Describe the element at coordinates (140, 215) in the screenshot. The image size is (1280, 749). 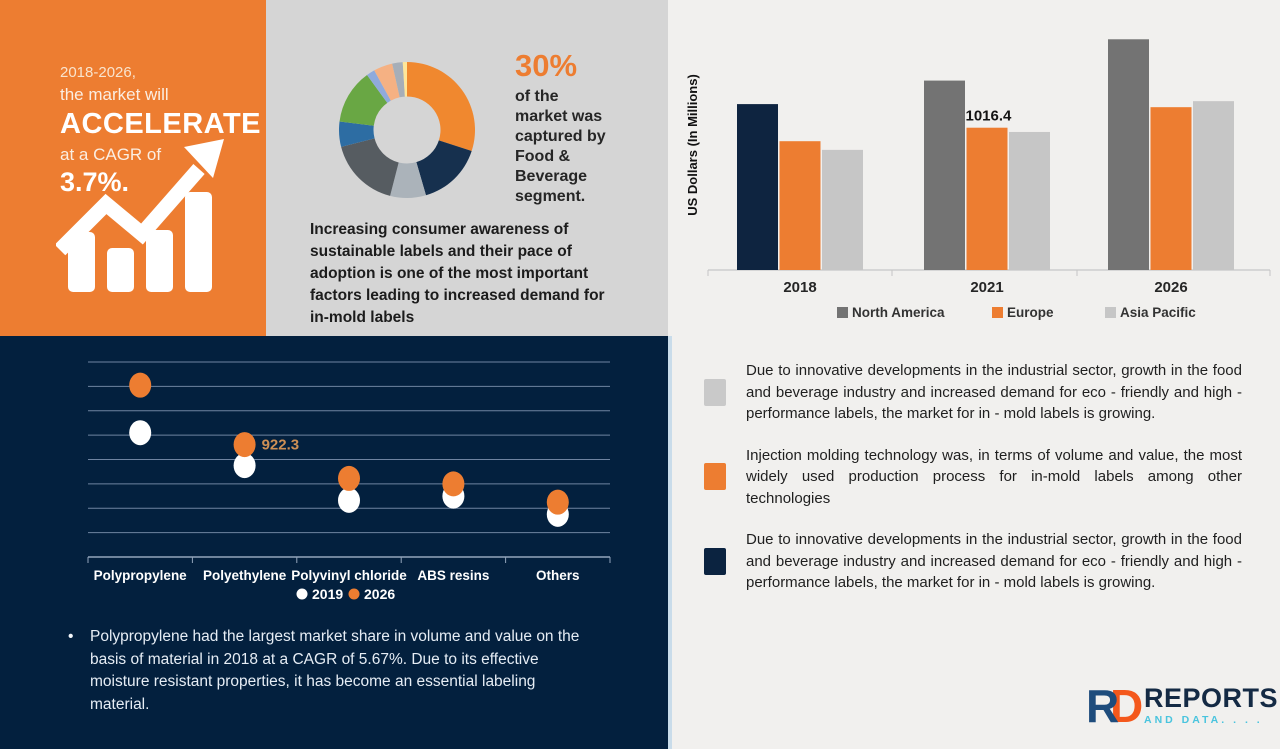
I see `growth-arrow-icon` at that location.